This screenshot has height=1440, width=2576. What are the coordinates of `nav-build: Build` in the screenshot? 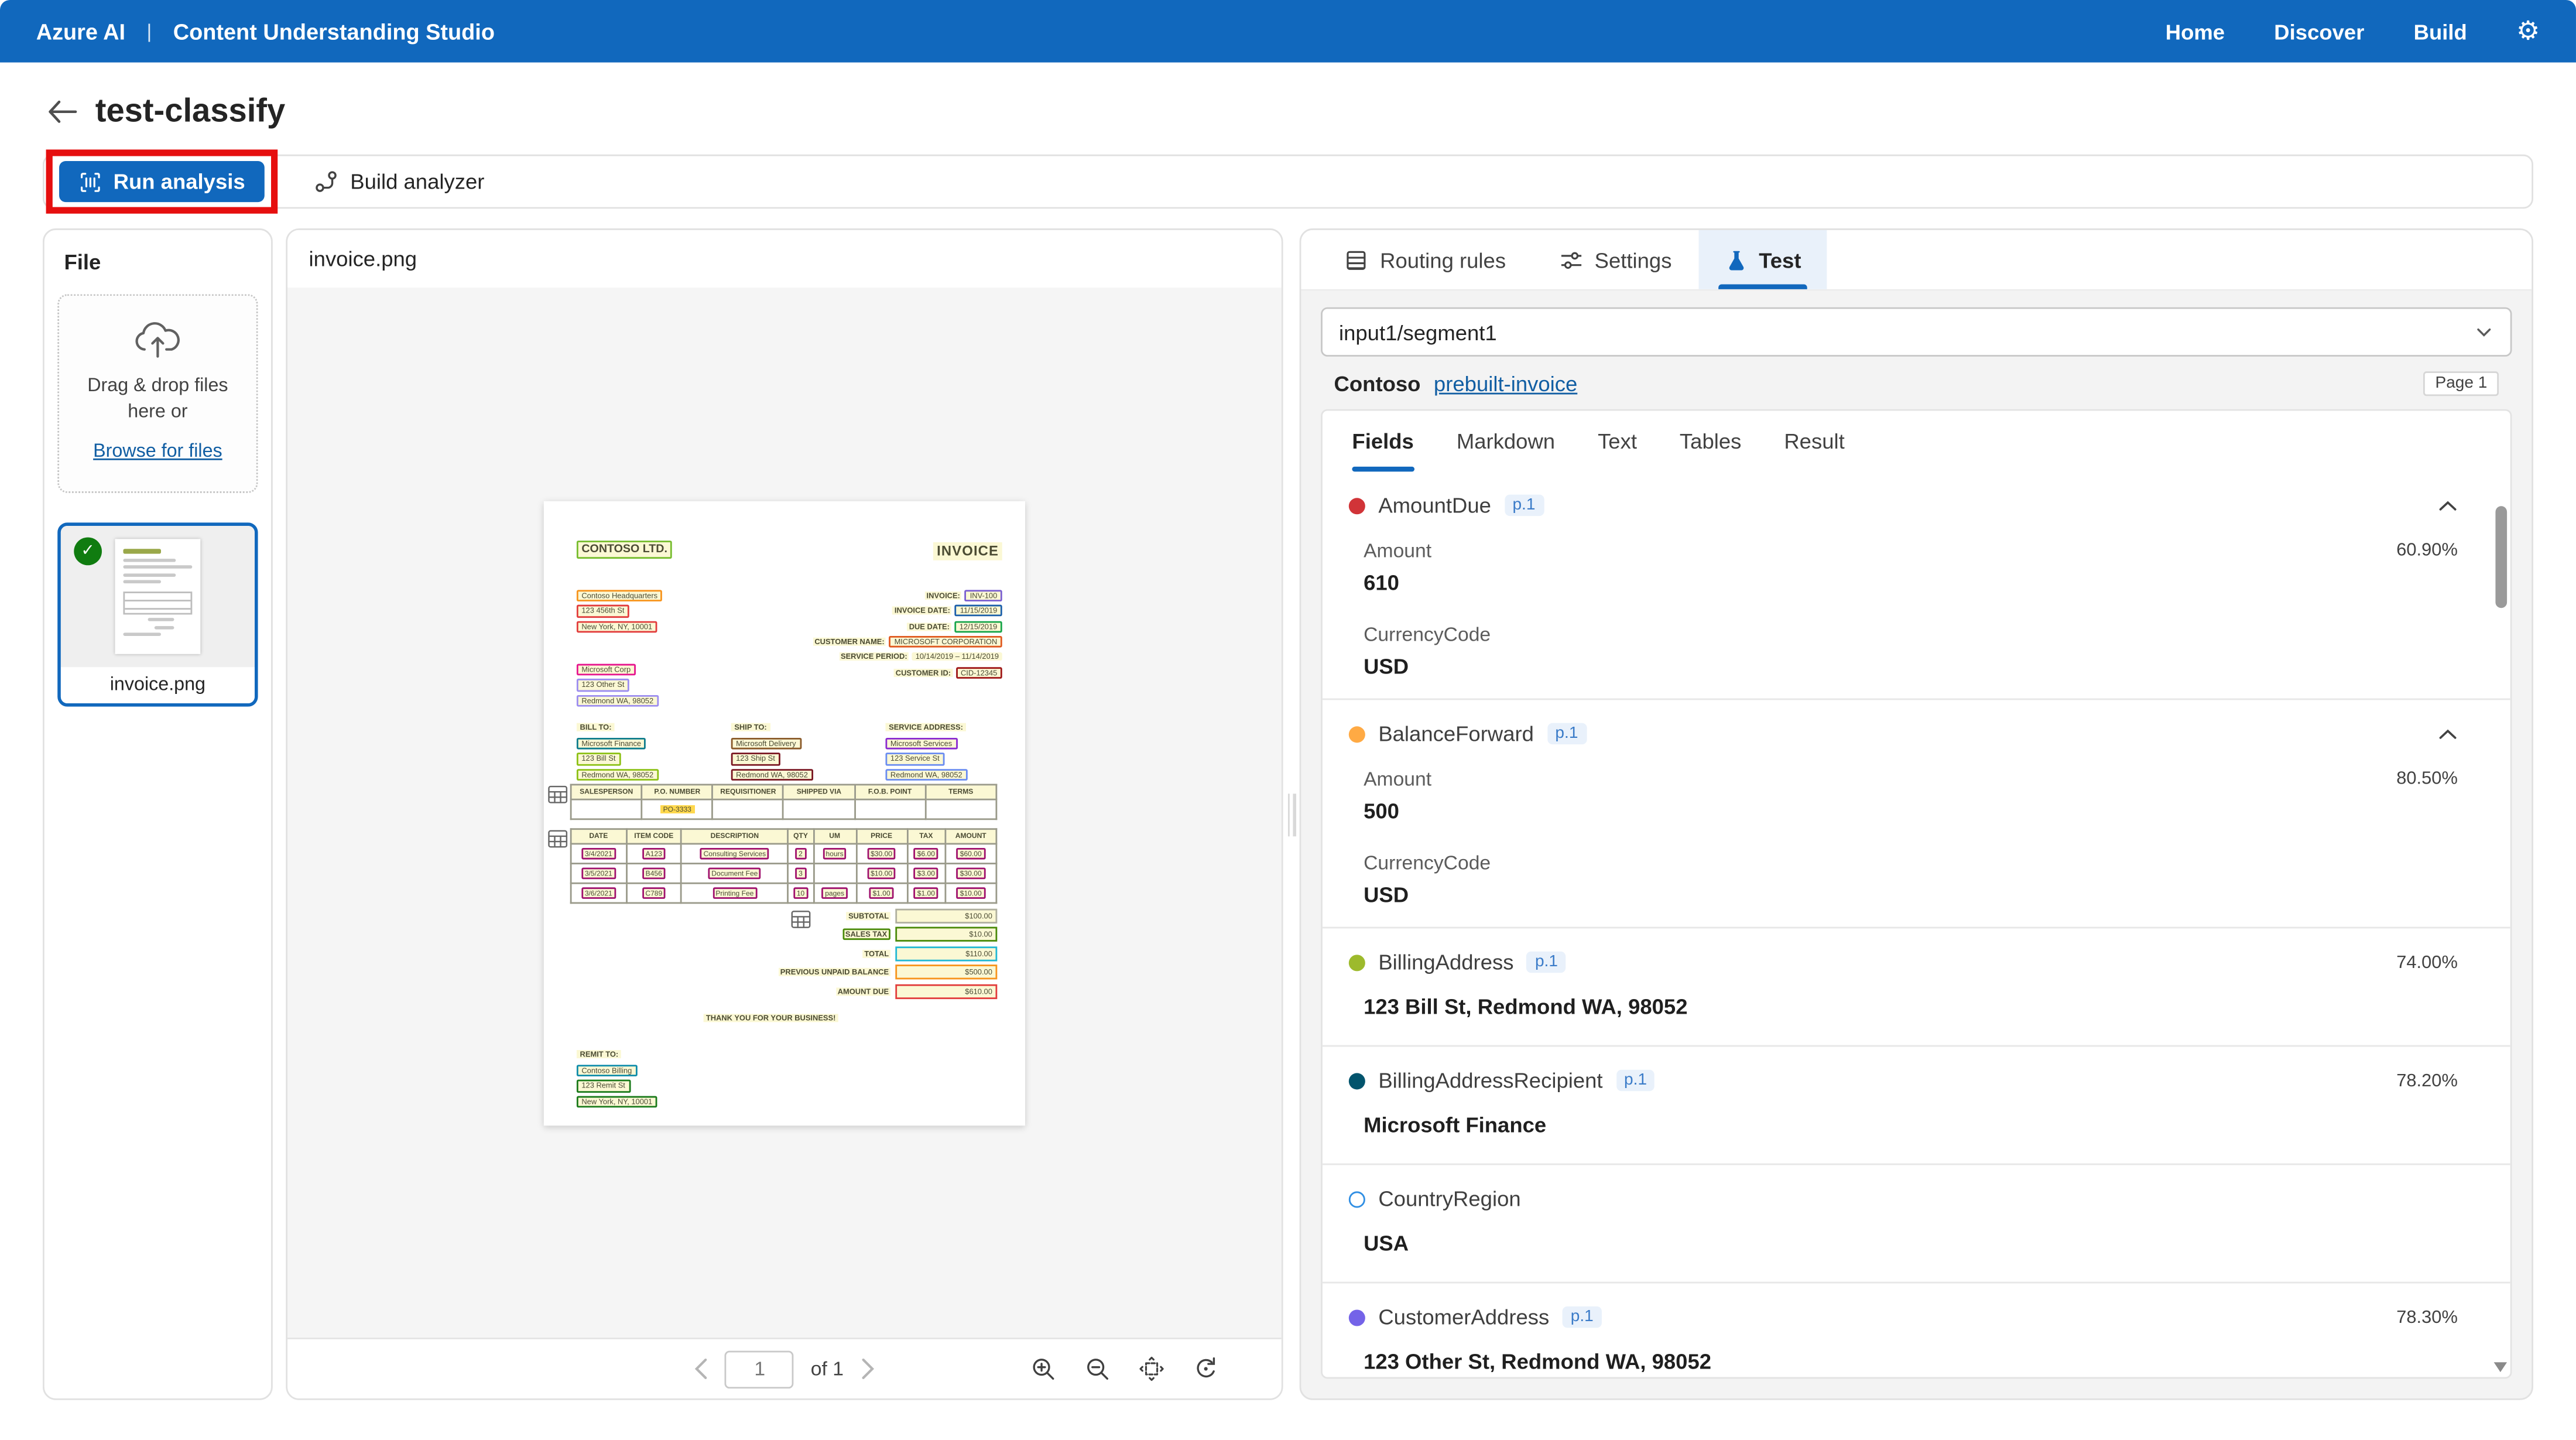 It's located at (2440, 31).